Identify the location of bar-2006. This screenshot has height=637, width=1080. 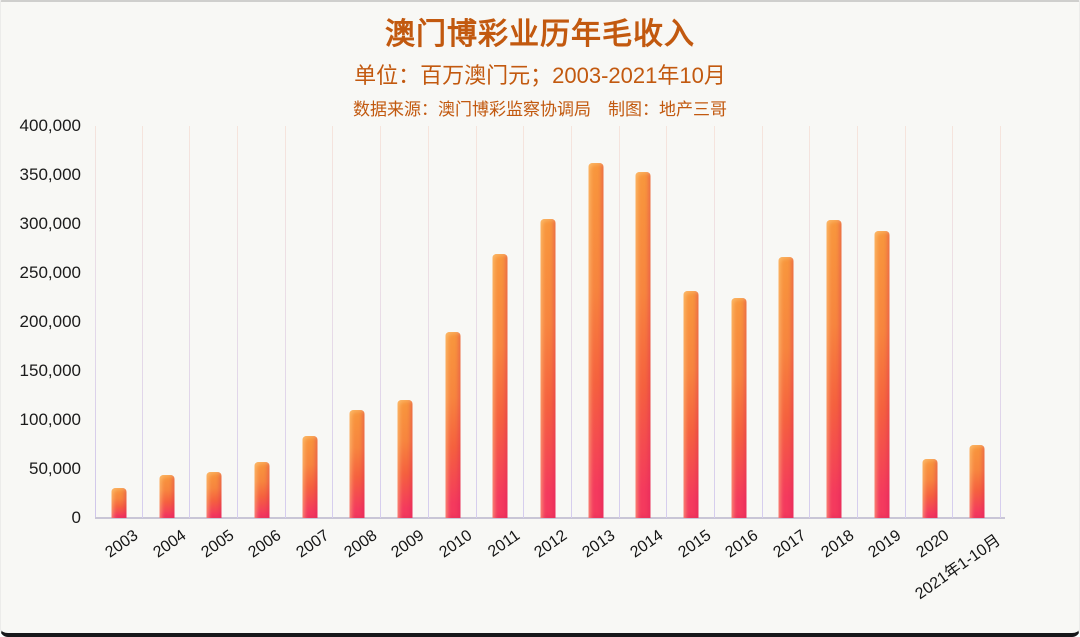
(262, 490).